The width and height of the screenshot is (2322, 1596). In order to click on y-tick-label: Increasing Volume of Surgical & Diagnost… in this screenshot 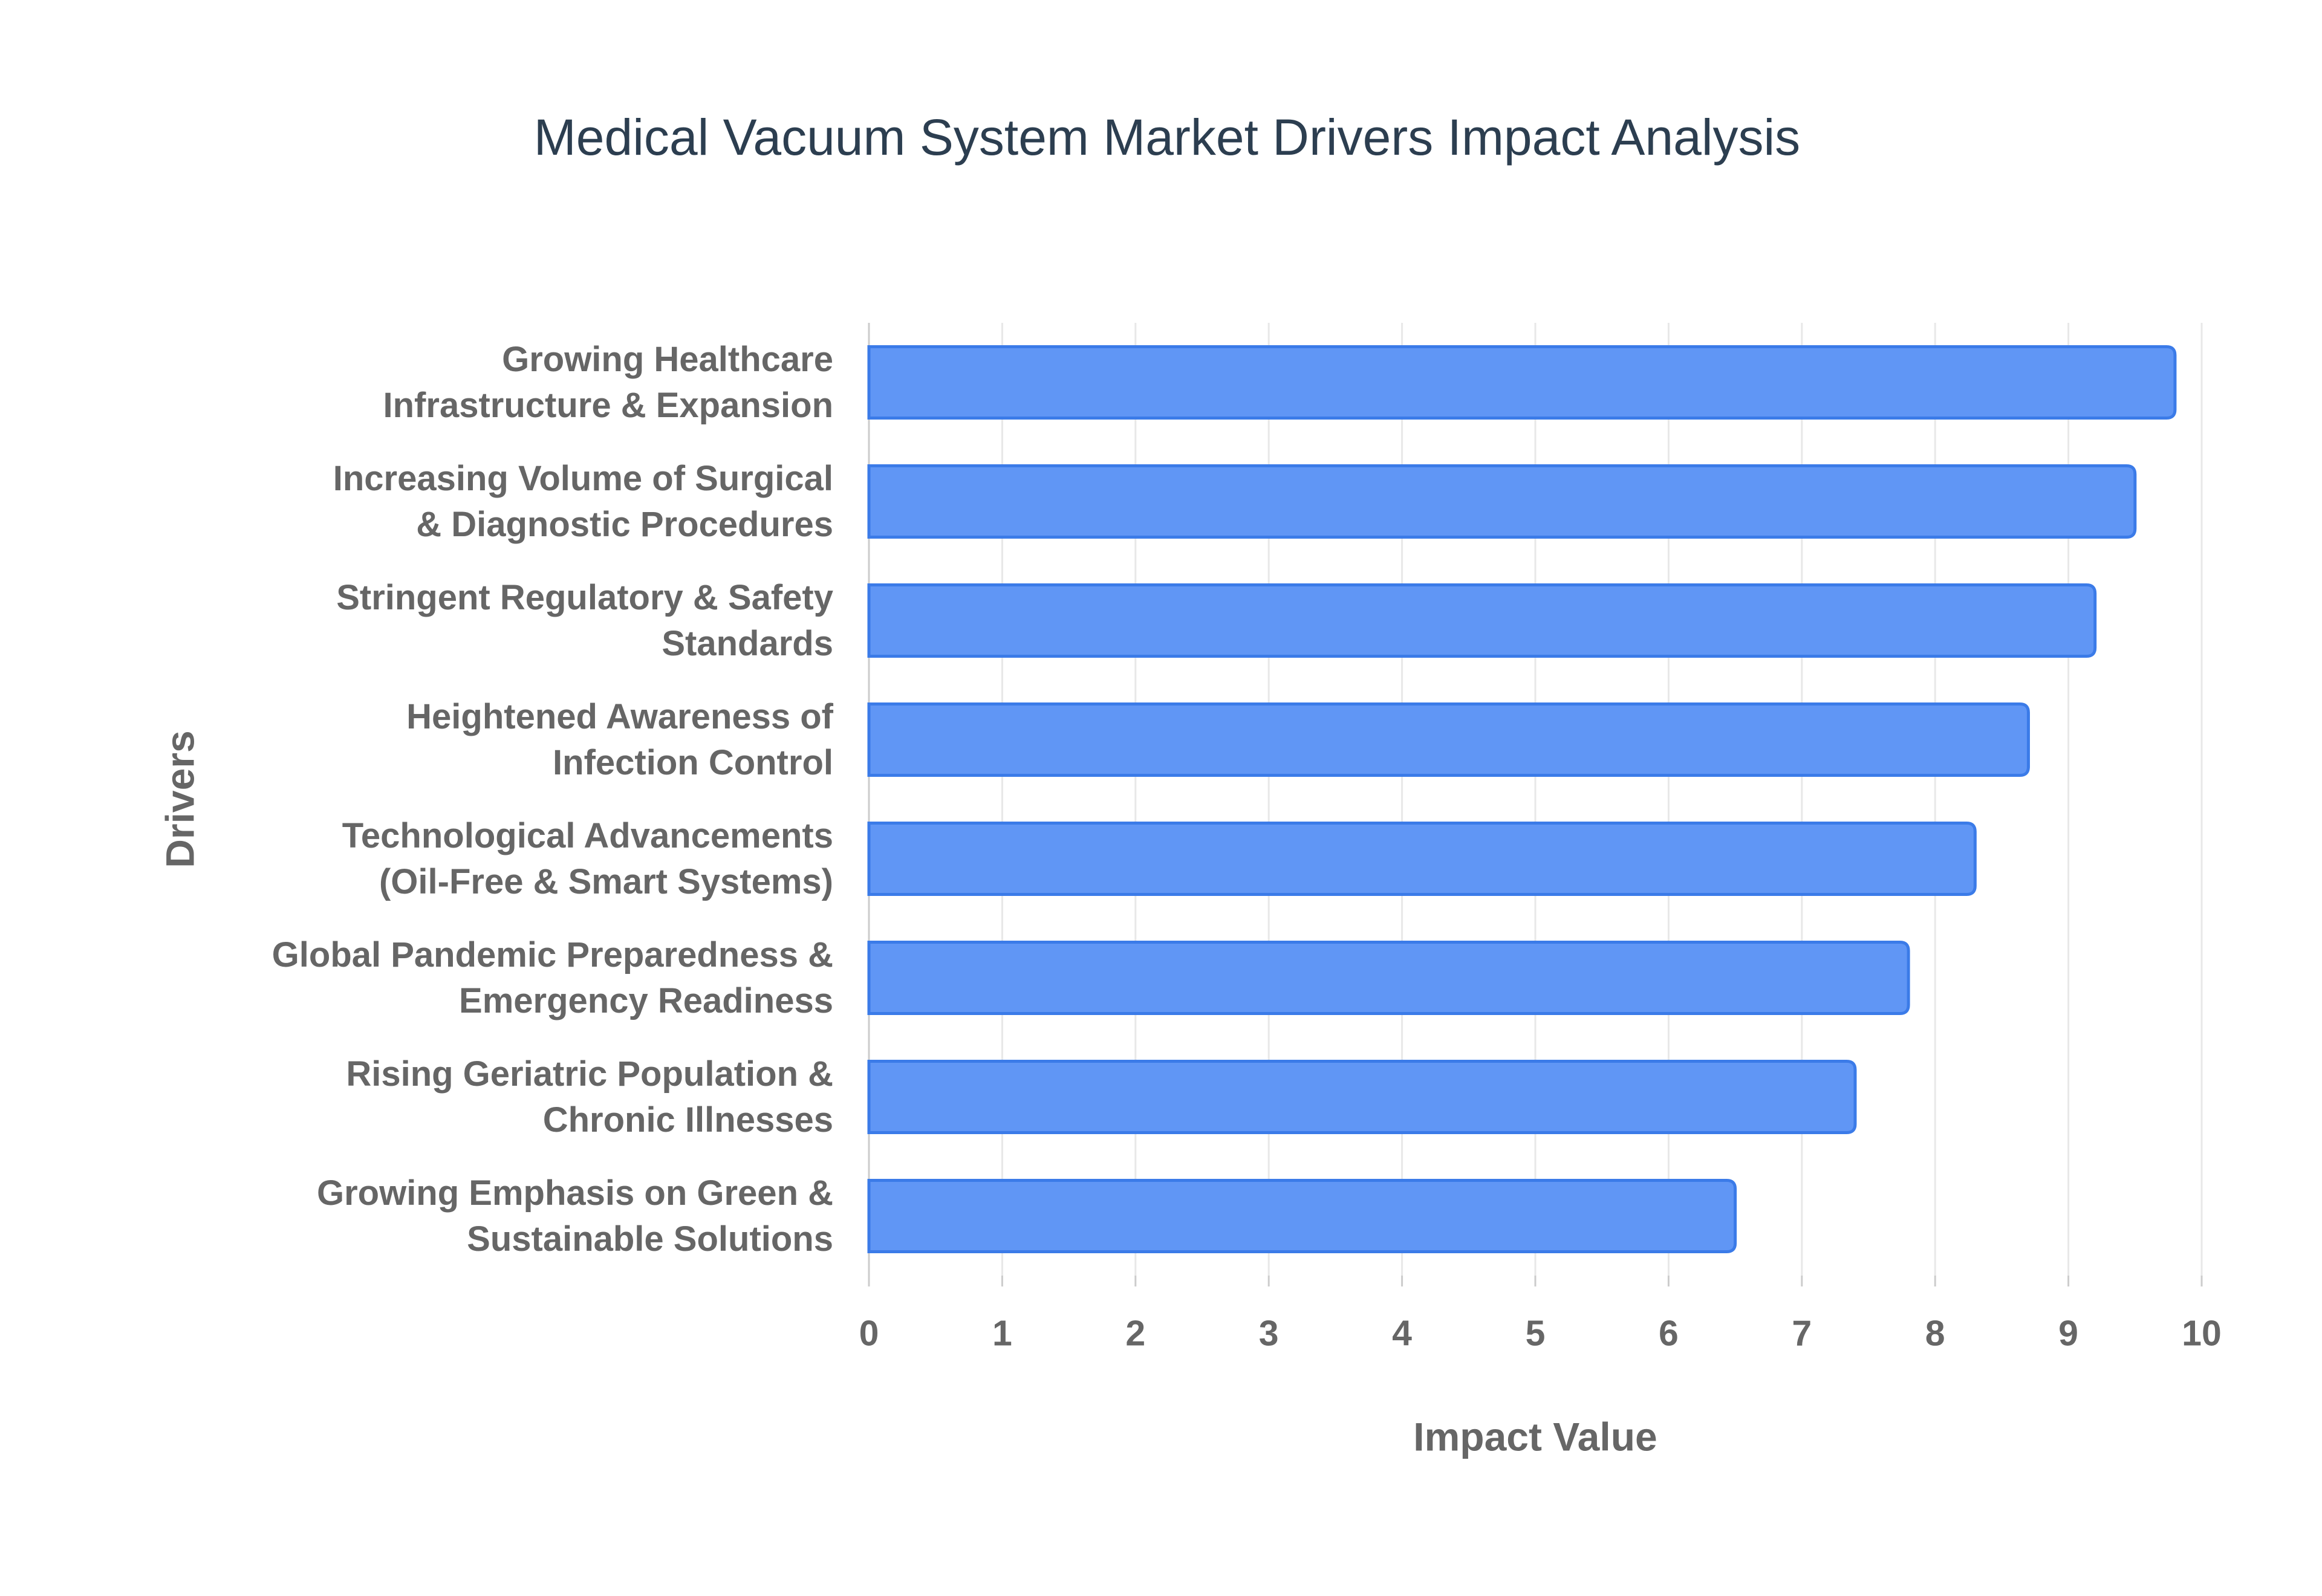, I will do `click(583, 501)`.